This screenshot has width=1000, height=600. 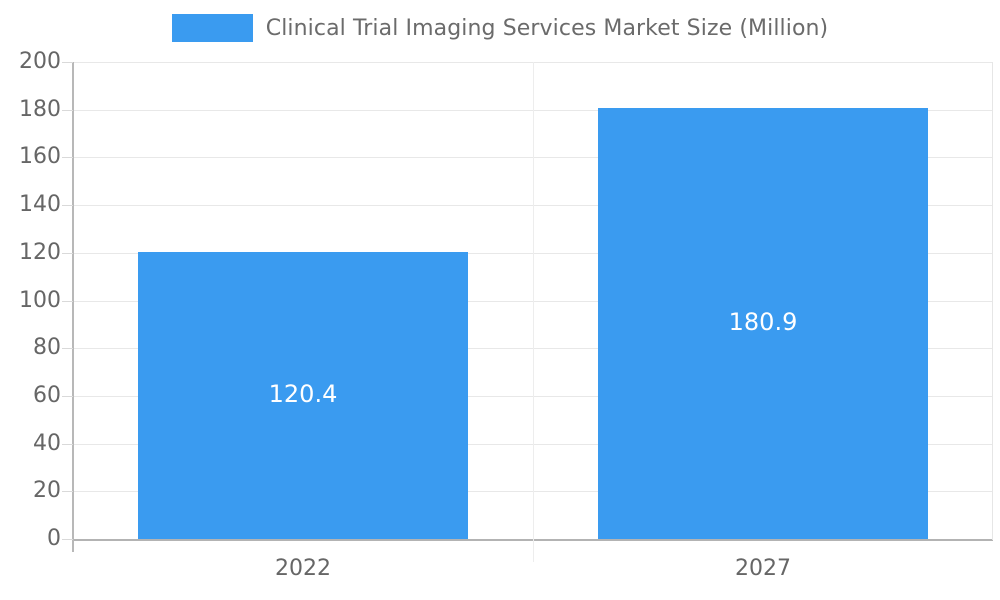 What do you see at coordinates (40, 157) in the screenshot?
I see `y-axis-tick-label: 160` at bounding box center [40, 157].